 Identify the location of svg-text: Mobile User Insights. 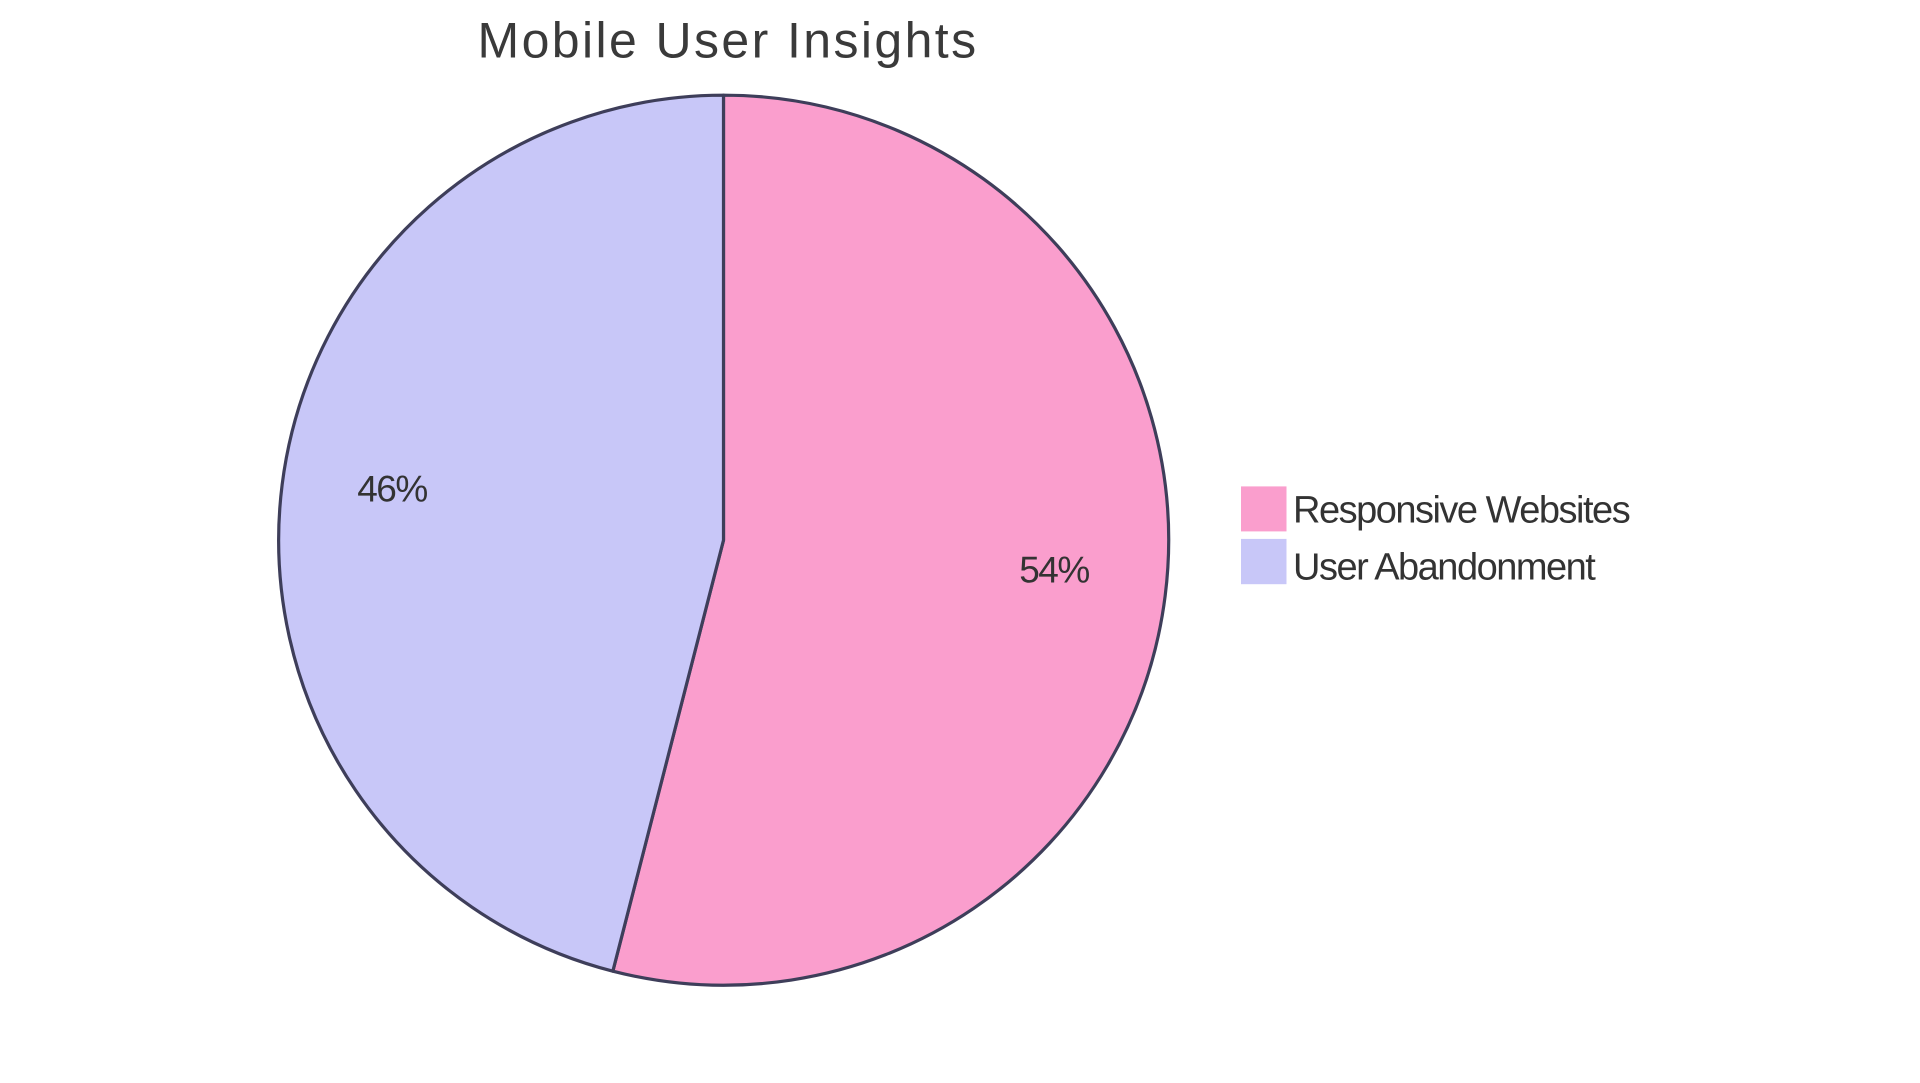
(728, 40).